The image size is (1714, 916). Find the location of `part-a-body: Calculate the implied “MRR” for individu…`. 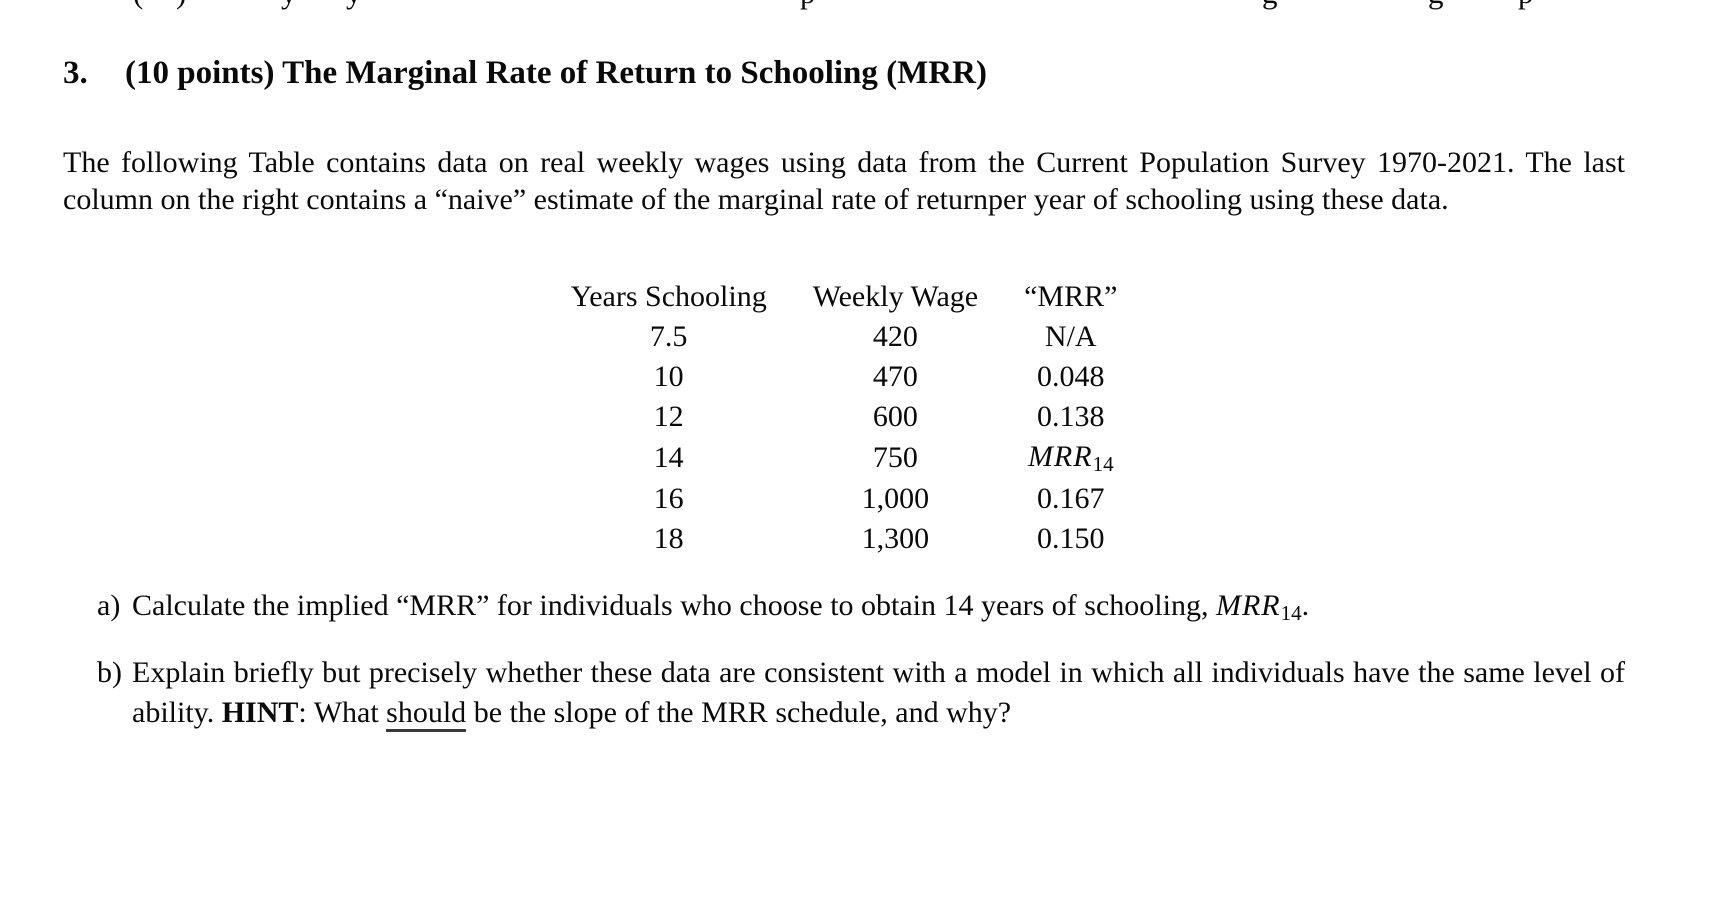

part-a-body: Calculate the implied “MRR” for individu… is located at coordinates (674, 605).